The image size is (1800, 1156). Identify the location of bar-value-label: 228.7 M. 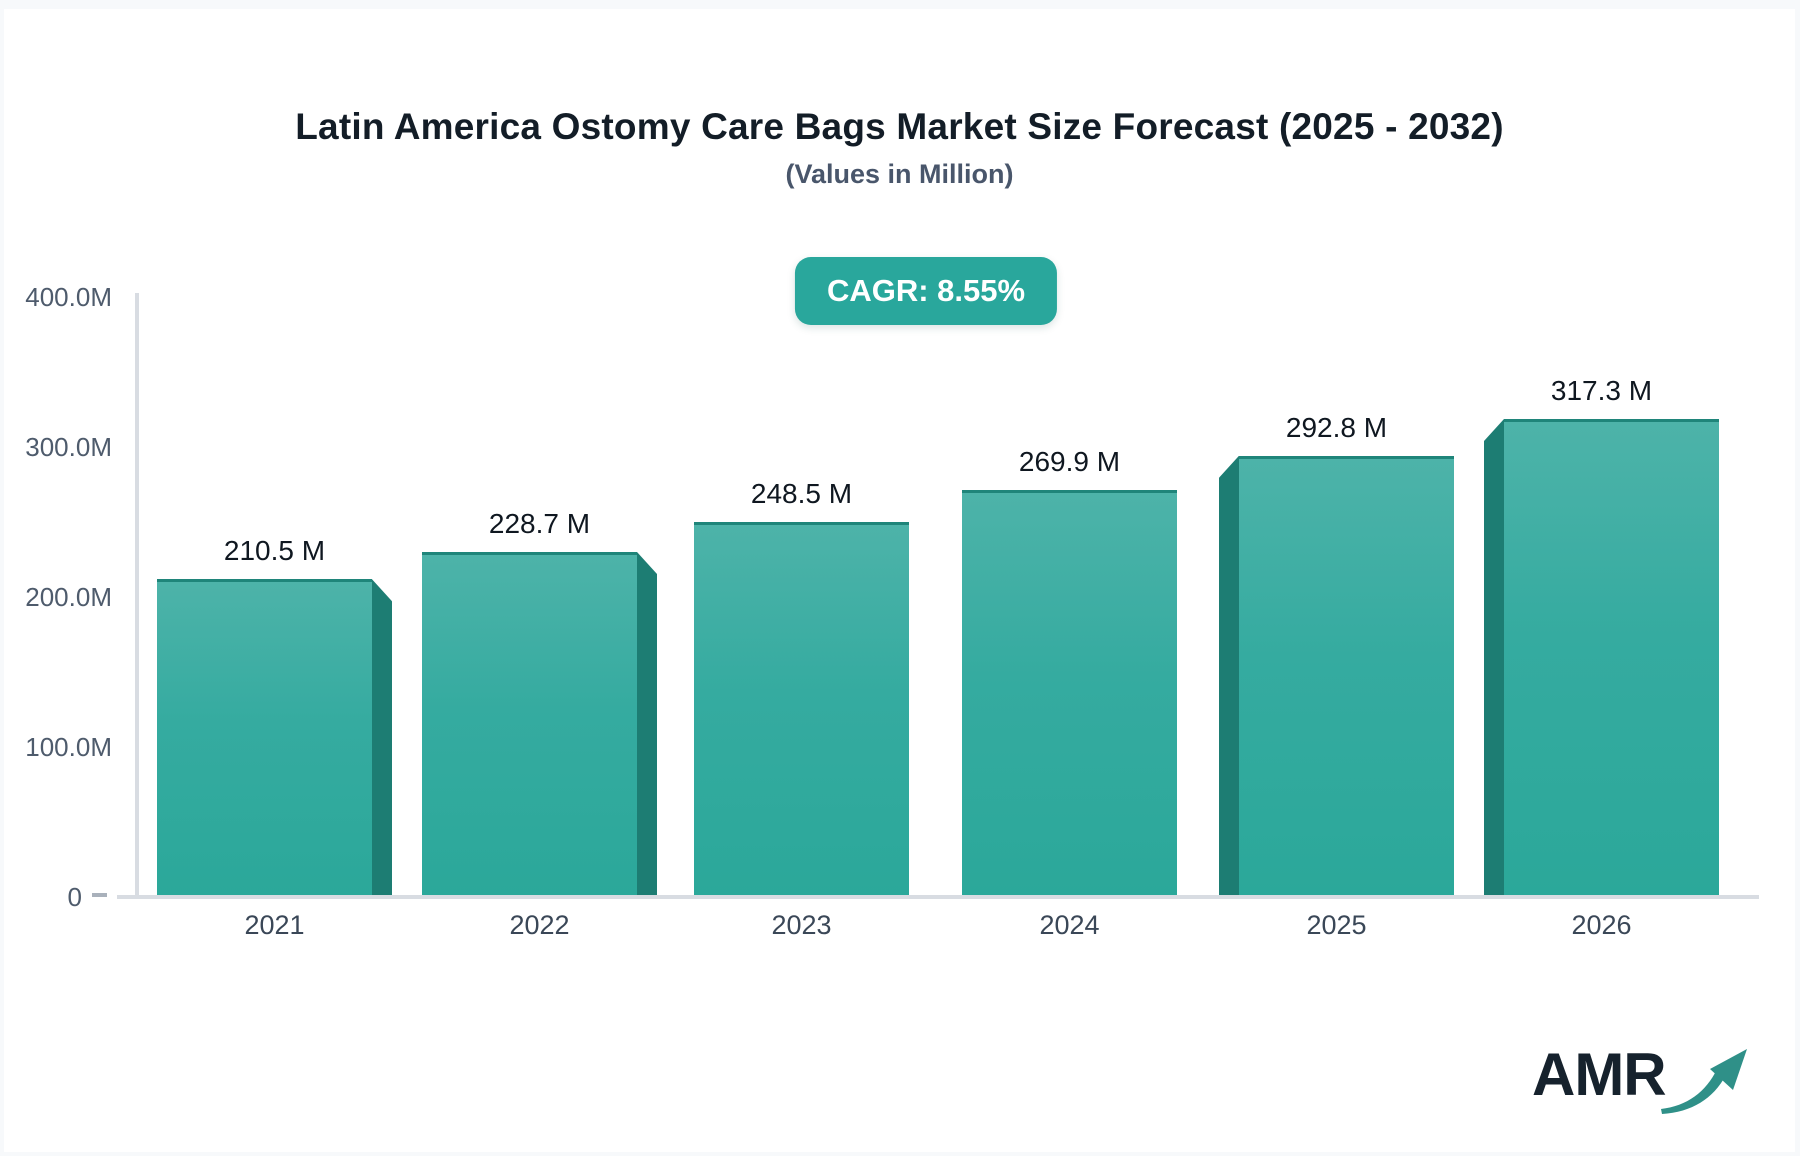
(539, 523).